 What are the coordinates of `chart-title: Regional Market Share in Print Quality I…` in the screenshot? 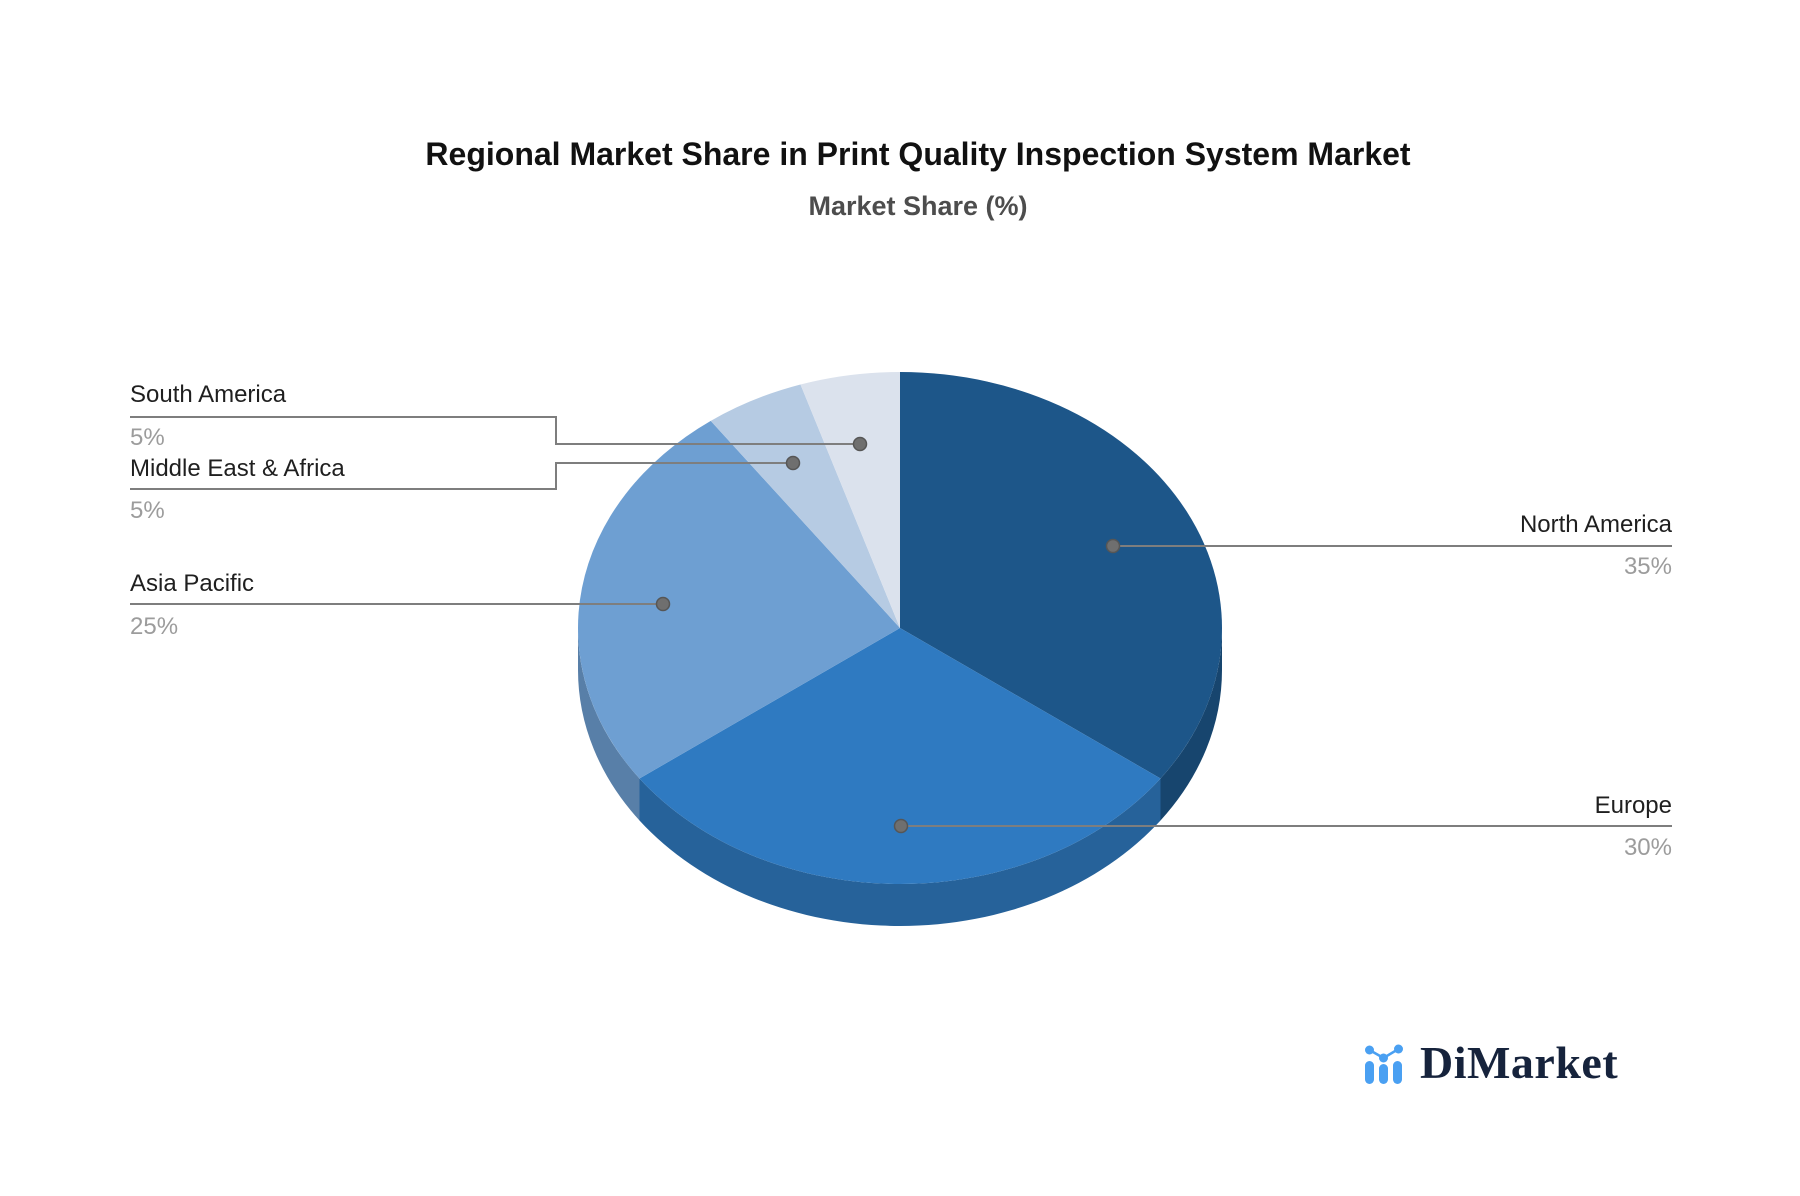 It's located at (918, 154).